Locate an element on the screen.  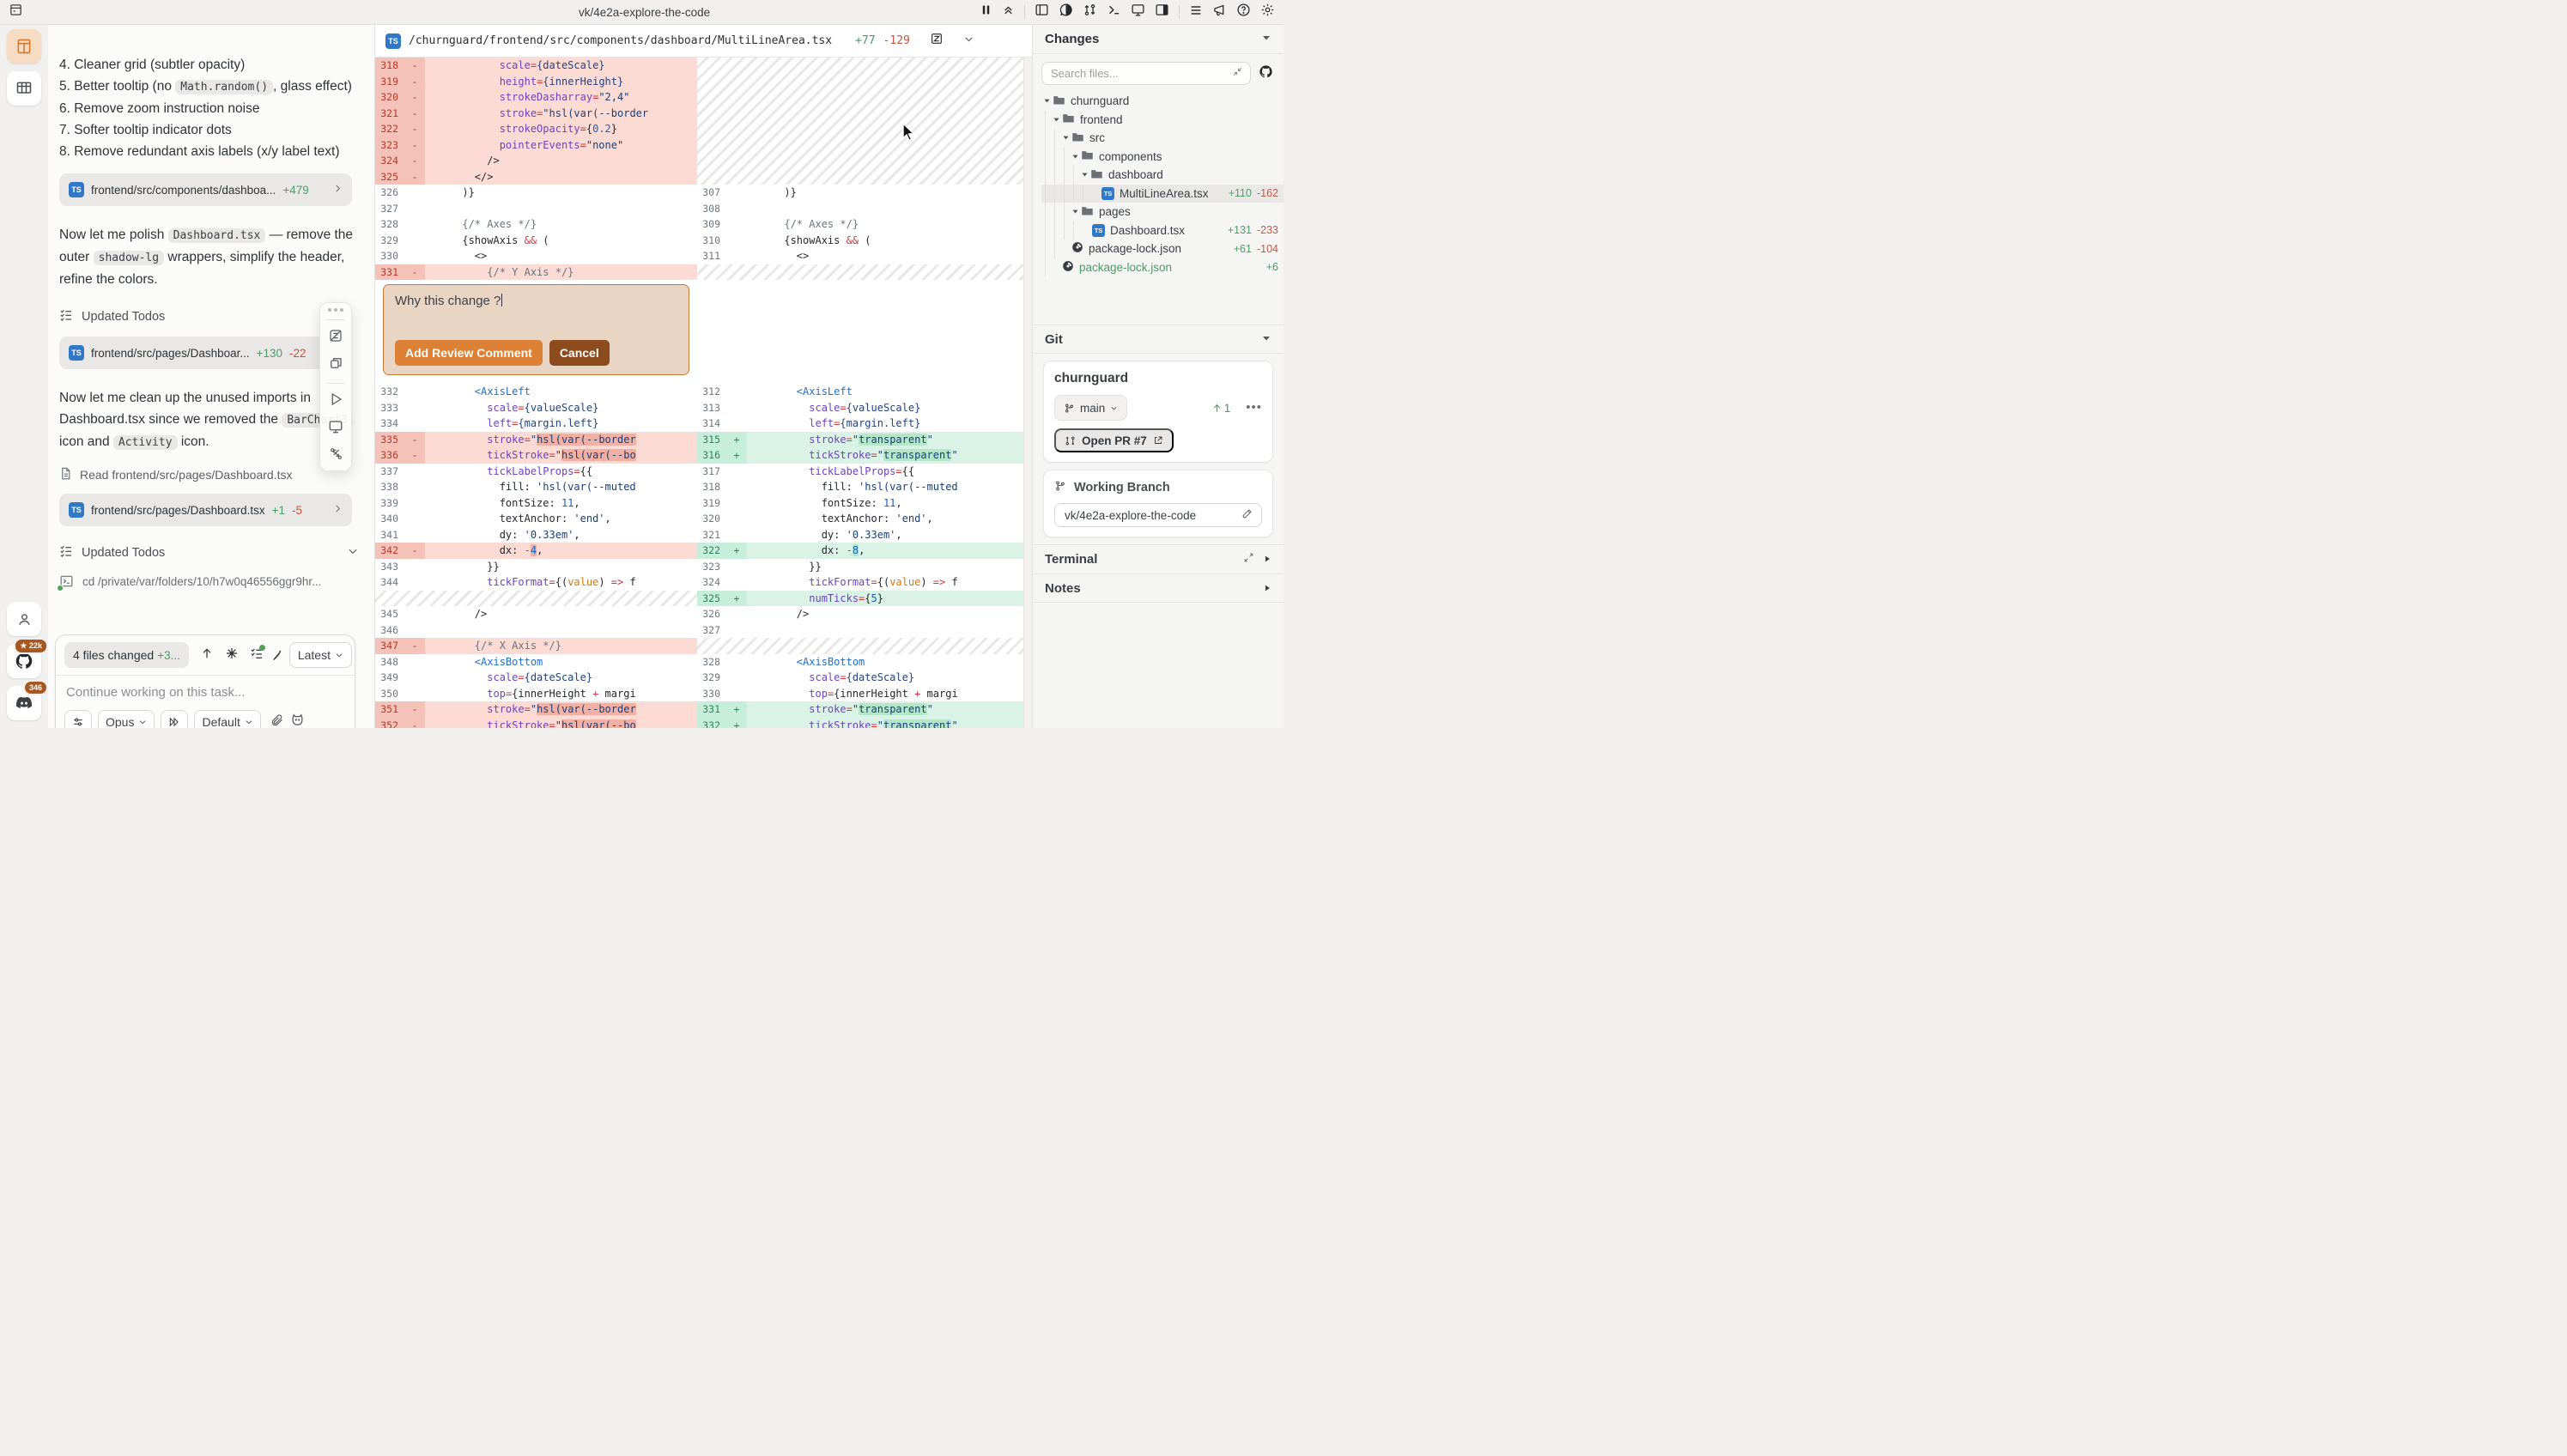
rail-item-github: ★ 22k is located at coordinates (28, 658).